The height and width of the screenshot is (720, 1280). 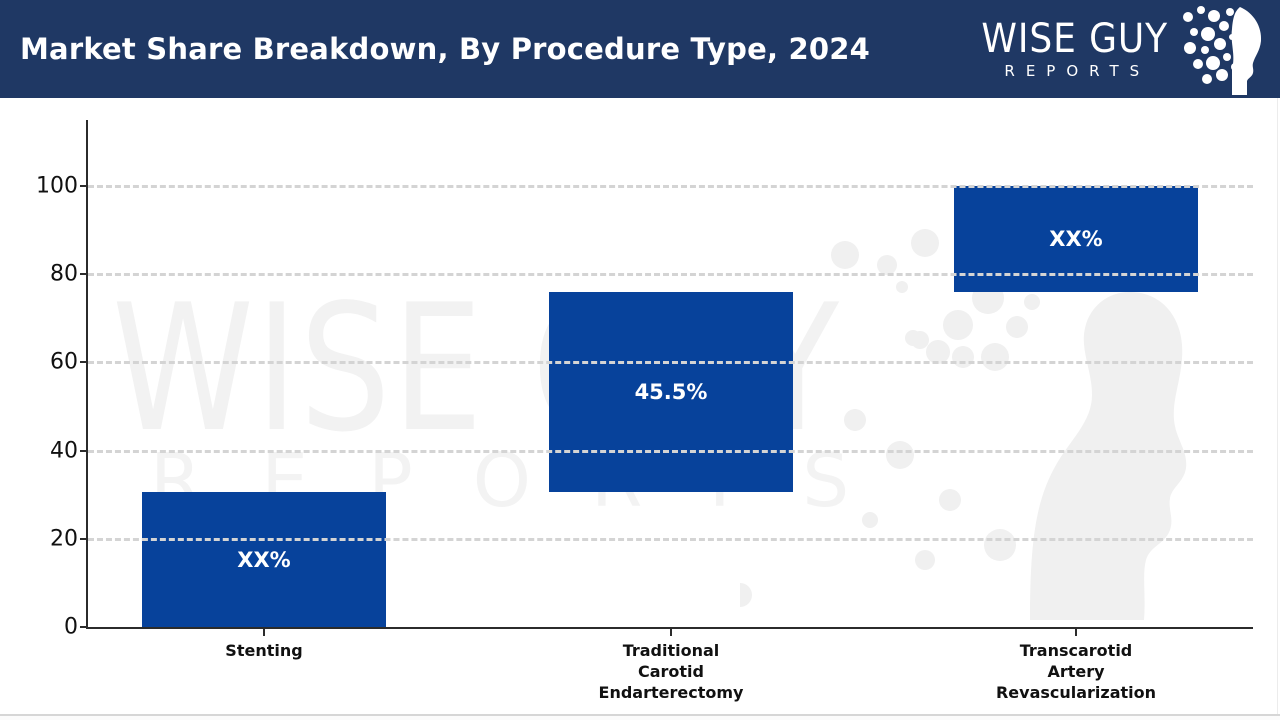 I want to click on wise-guy-reports-logo: WISE GUY REPORTS, so click(x=1118, y=49).